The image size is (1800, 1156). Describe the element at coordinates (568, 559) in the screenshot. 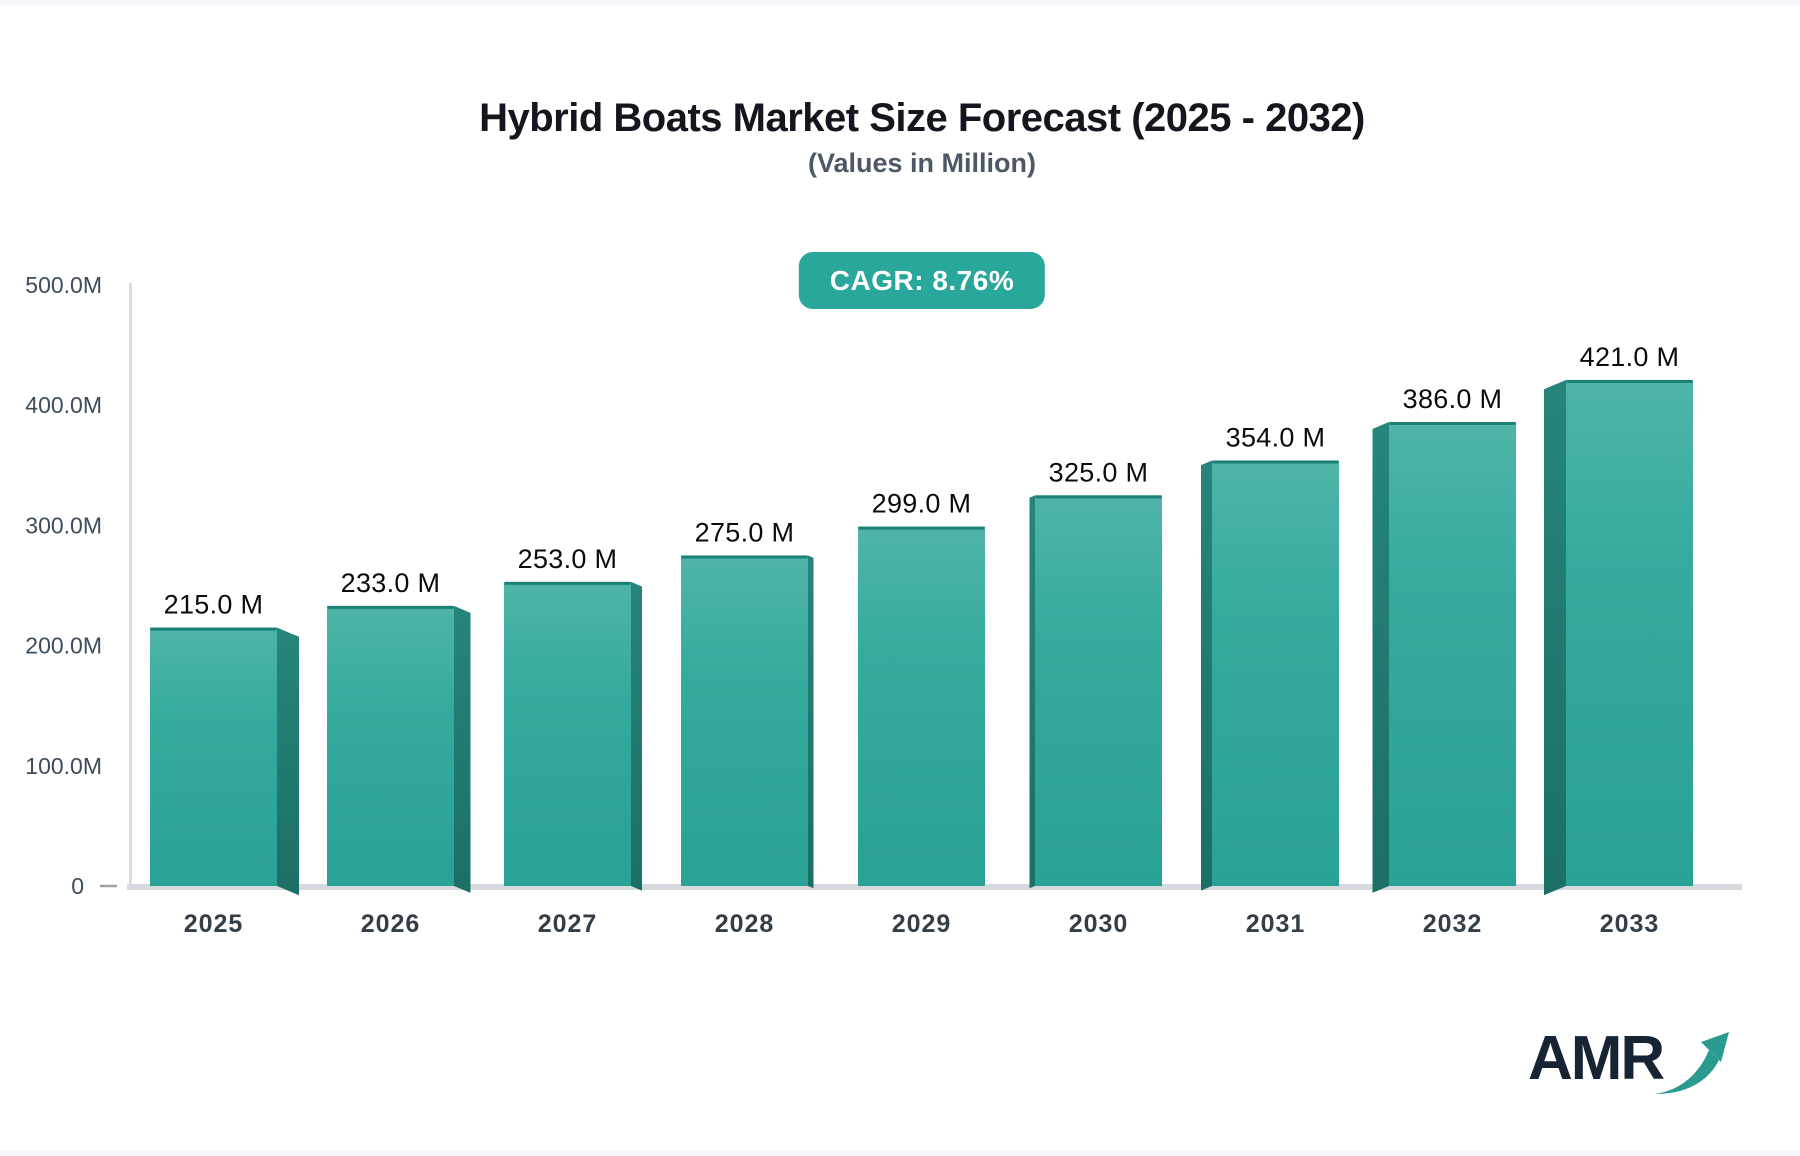

I see `bar-value-label: 253.0 M` at that location.